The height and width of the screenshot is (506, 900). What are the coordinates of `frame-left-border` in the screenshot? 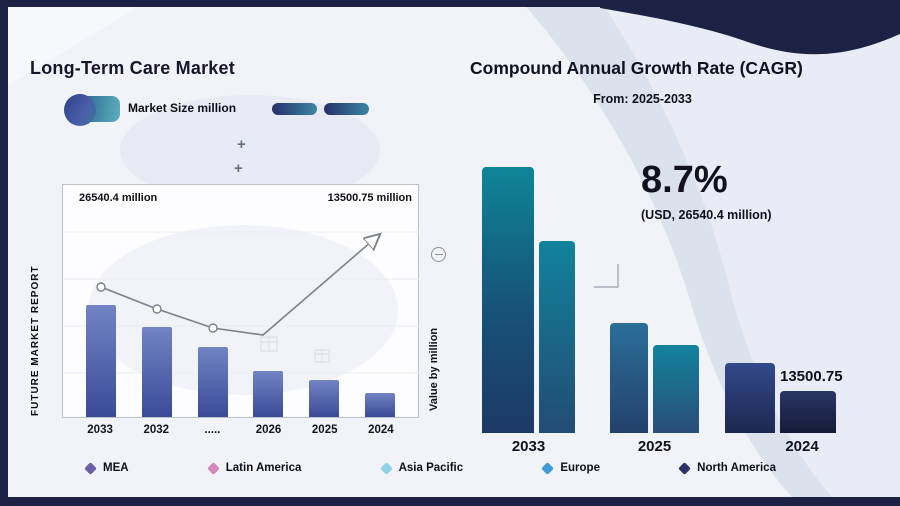 It's located at (4, 253).